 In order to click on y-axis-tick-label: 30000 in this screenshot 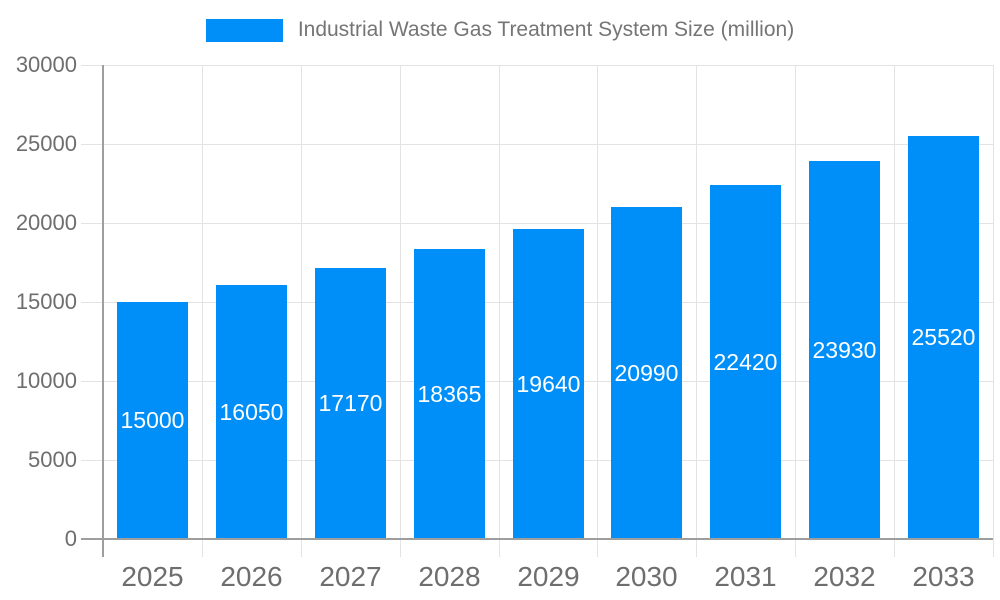, I will do `click(46, 64)`.